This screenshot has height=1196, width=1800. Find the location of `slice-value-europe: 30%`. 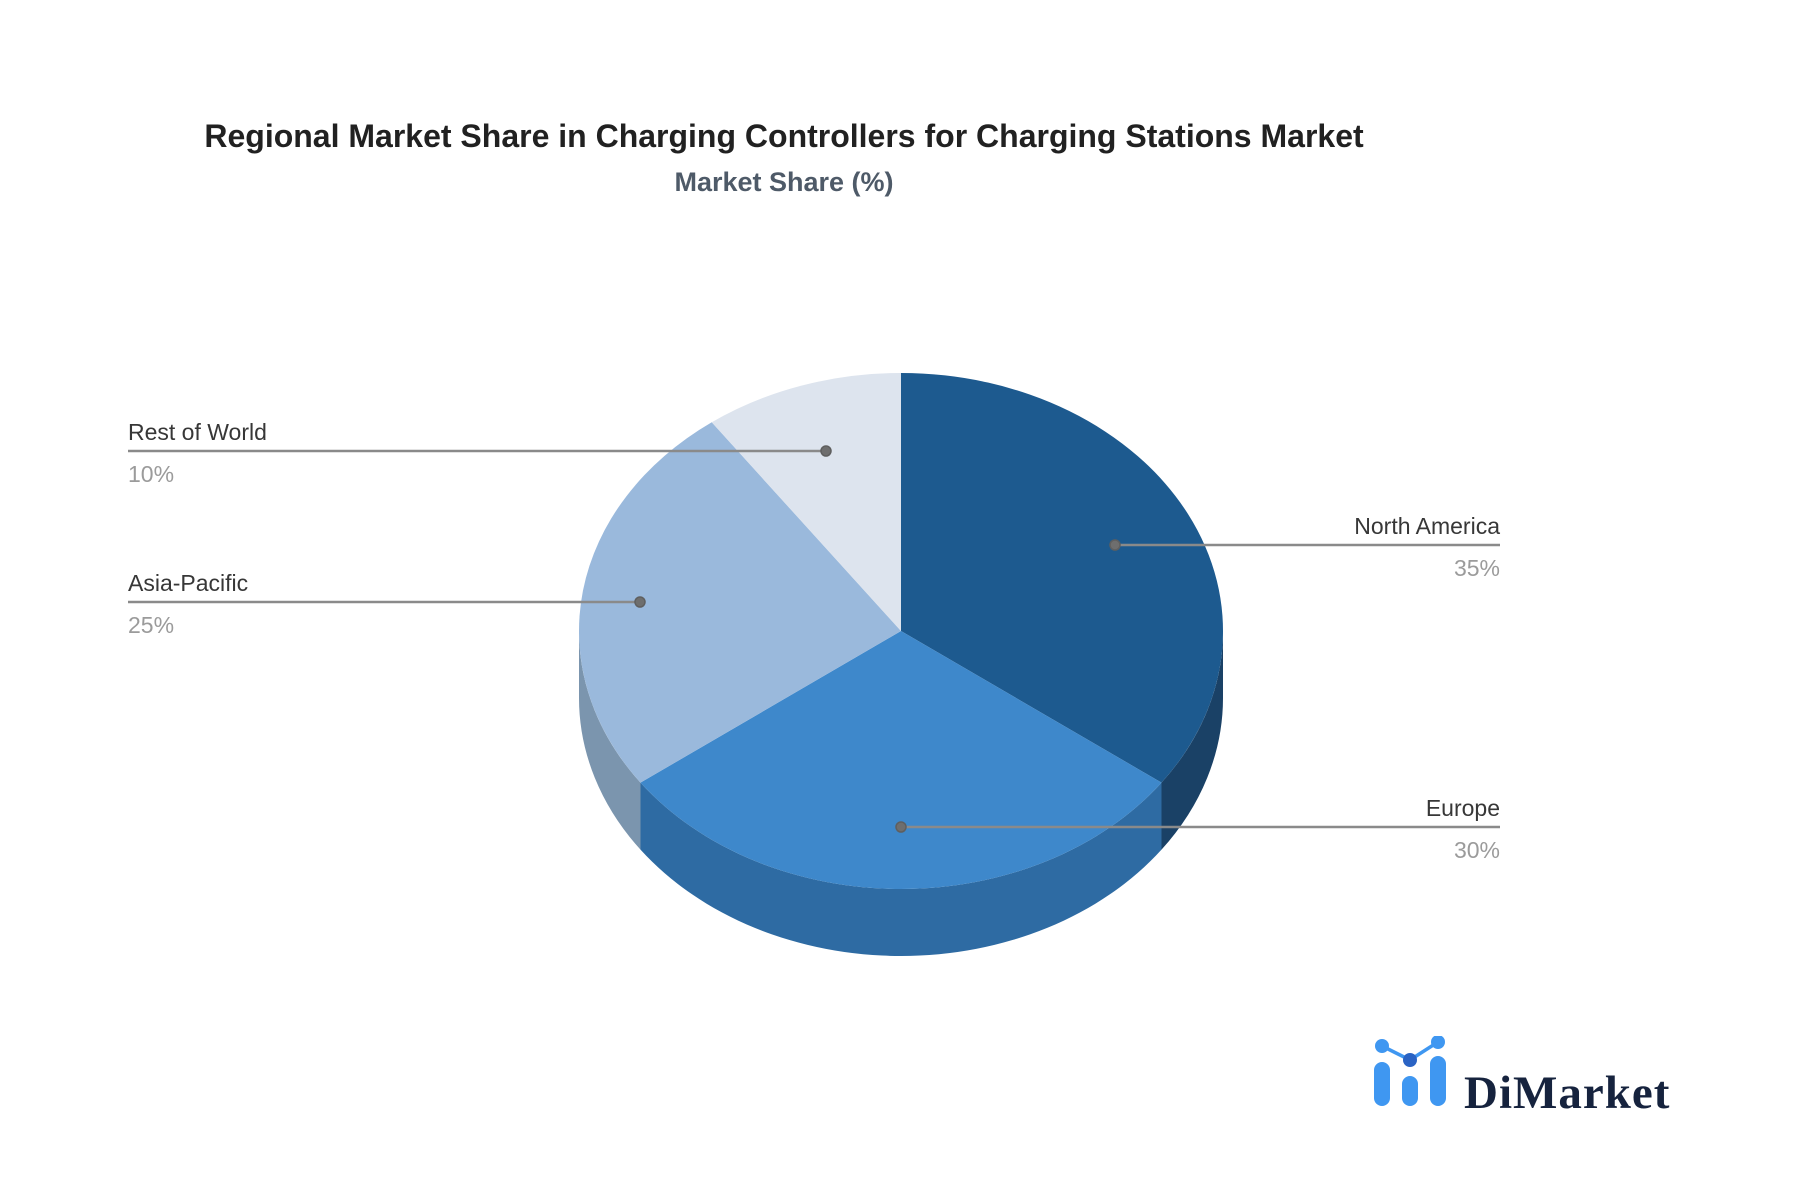

slice-value-europe: 30% is located at coordinates (1477, 850).